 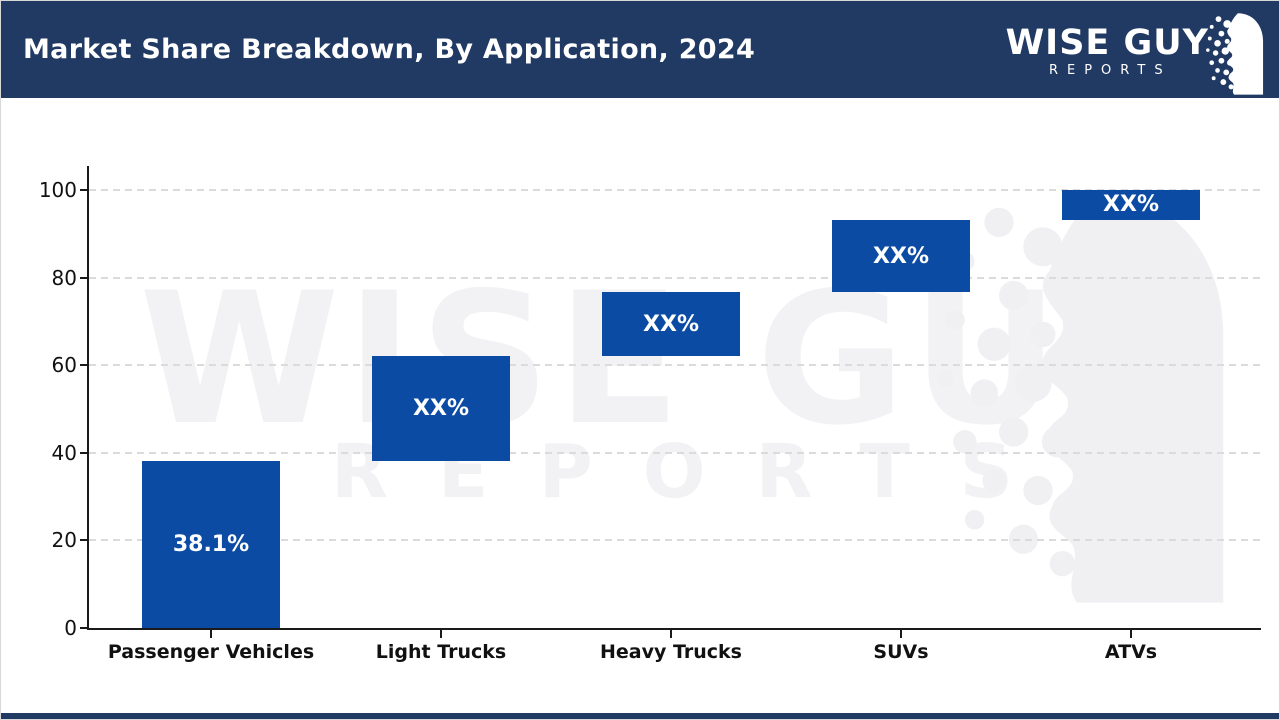 I want to click on y-axis-line, so click(x=88, y=398).